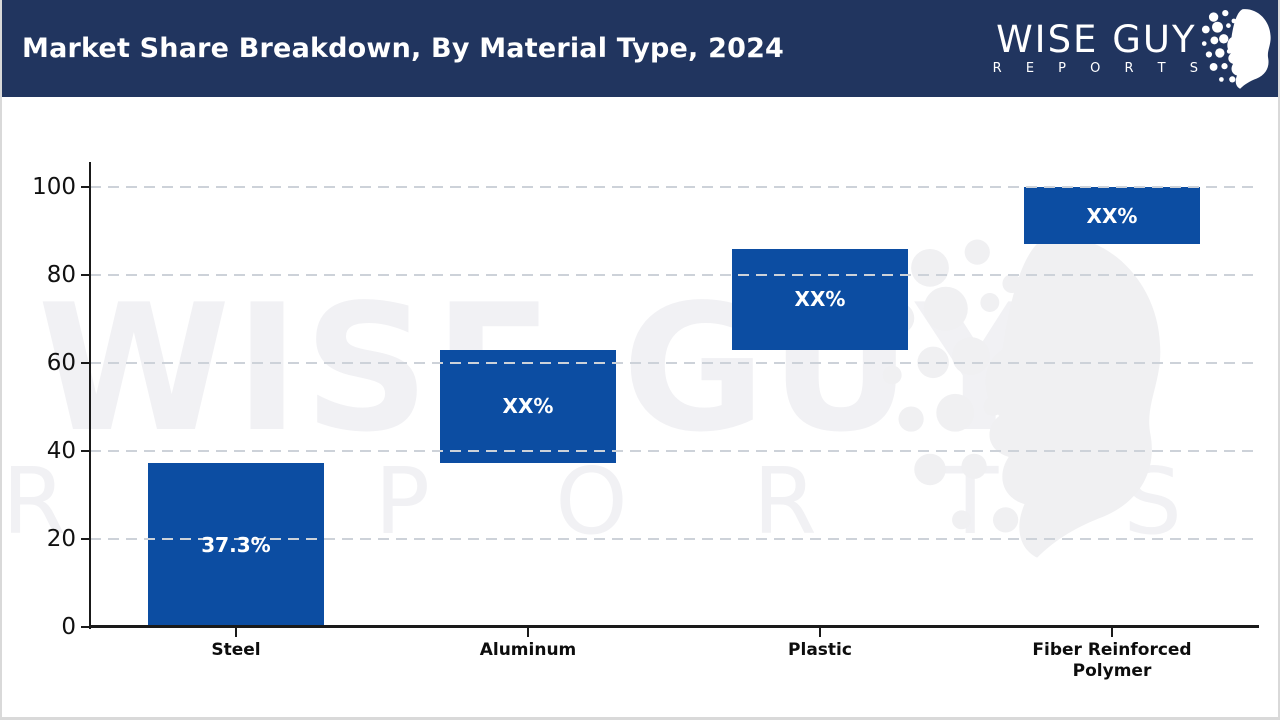  What do you see at coordinates (236, 632) in the screenshot?
I see `x-tick-steel` at bounding box center [236, 632].